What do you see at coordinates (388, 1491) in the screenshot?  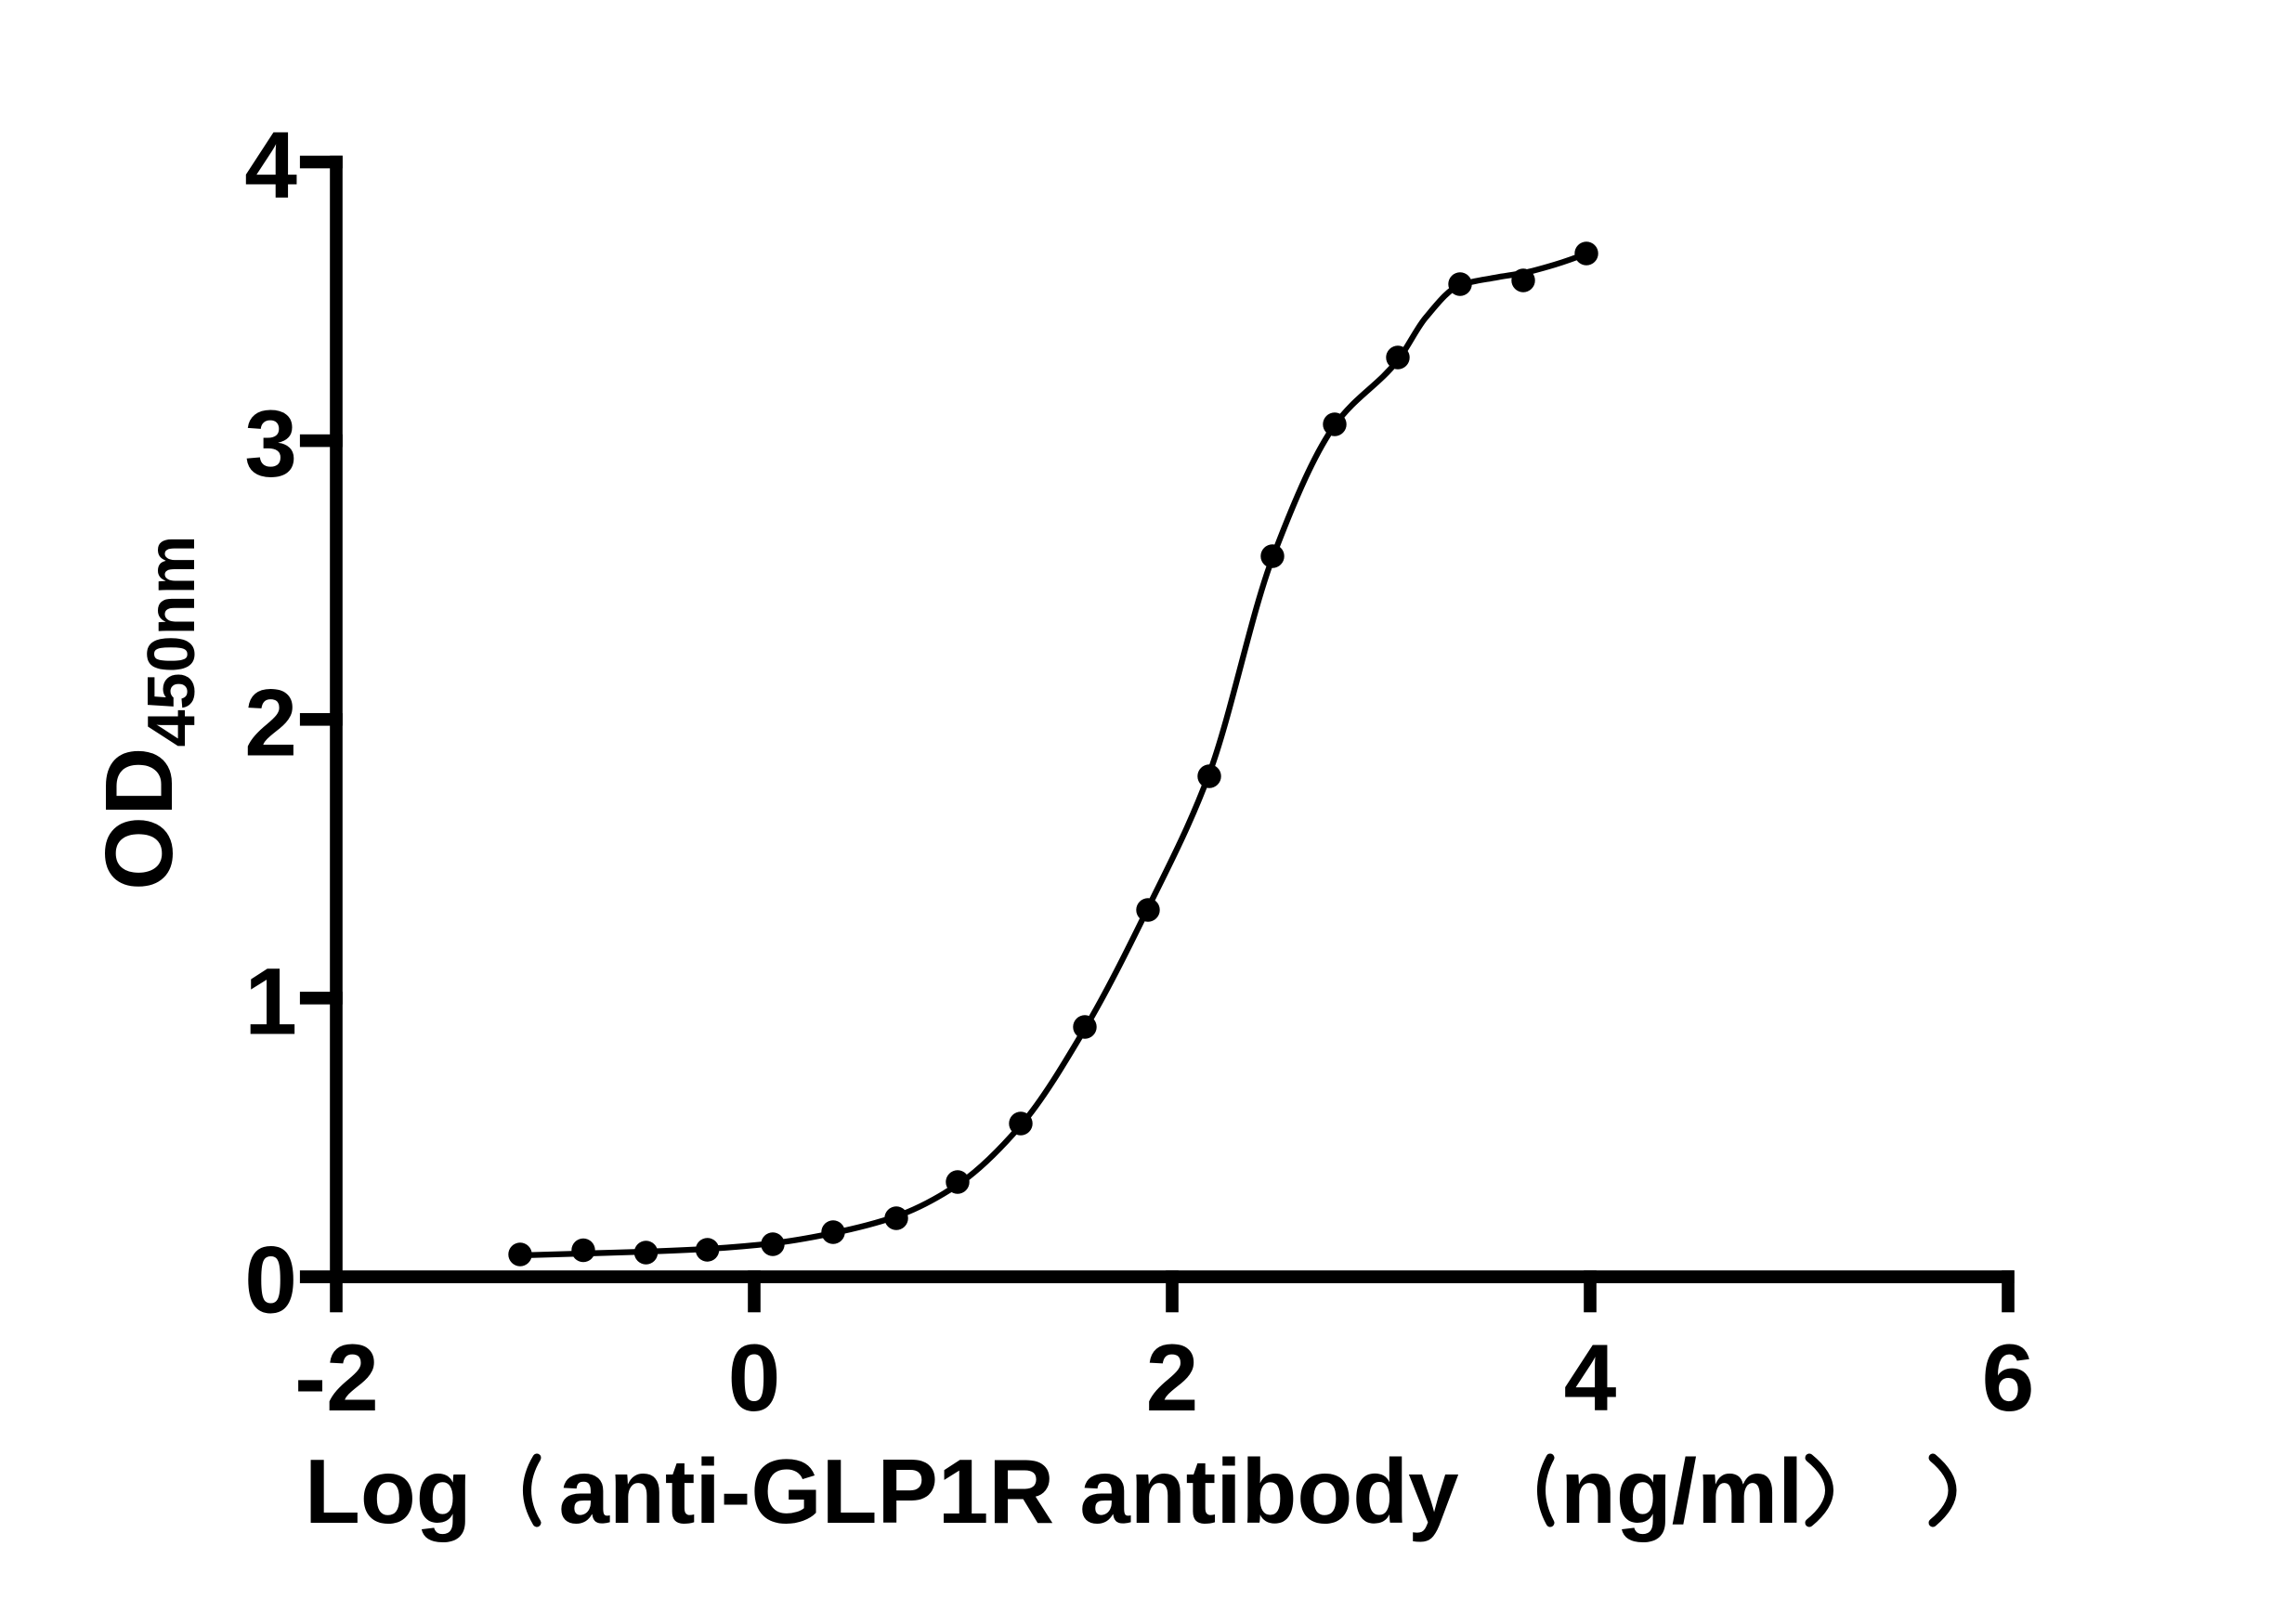 I see `svg-text: Log` at bounding box center [388, 1491].